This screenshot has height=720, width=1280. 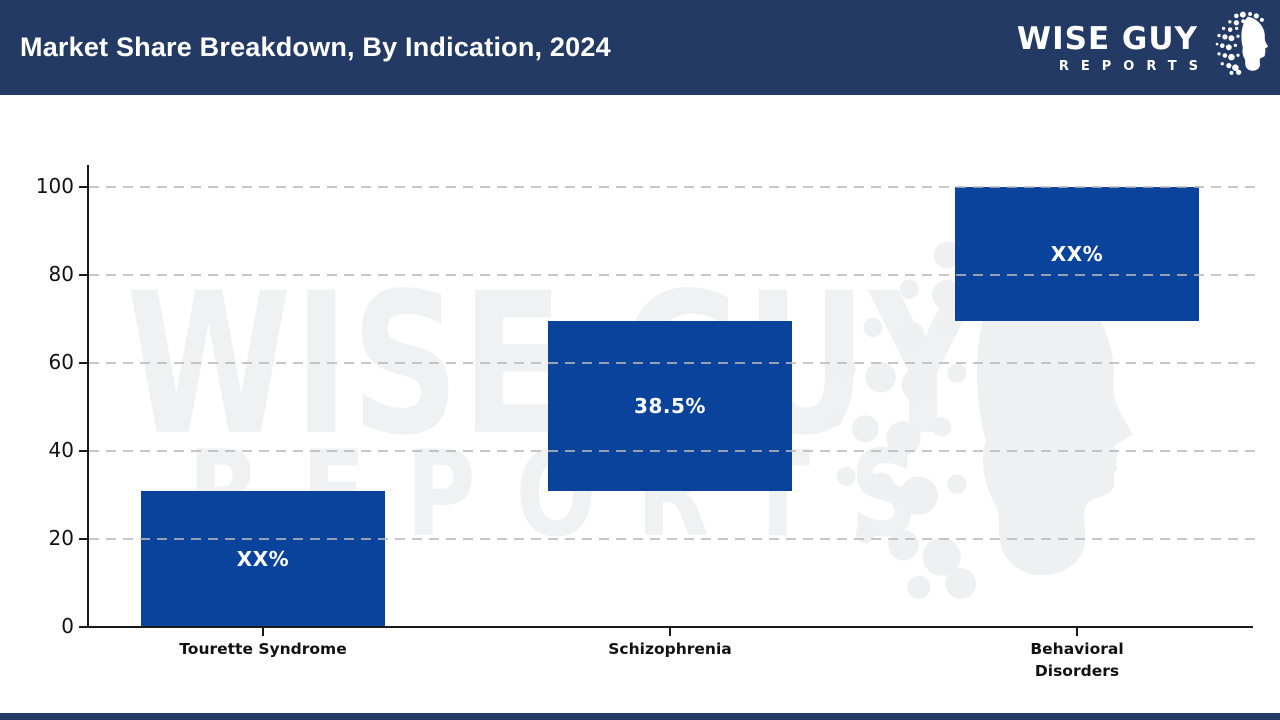 I want to click on wiseguy-logo-subtitle: REPORTS, so click(x=1134, y=66).